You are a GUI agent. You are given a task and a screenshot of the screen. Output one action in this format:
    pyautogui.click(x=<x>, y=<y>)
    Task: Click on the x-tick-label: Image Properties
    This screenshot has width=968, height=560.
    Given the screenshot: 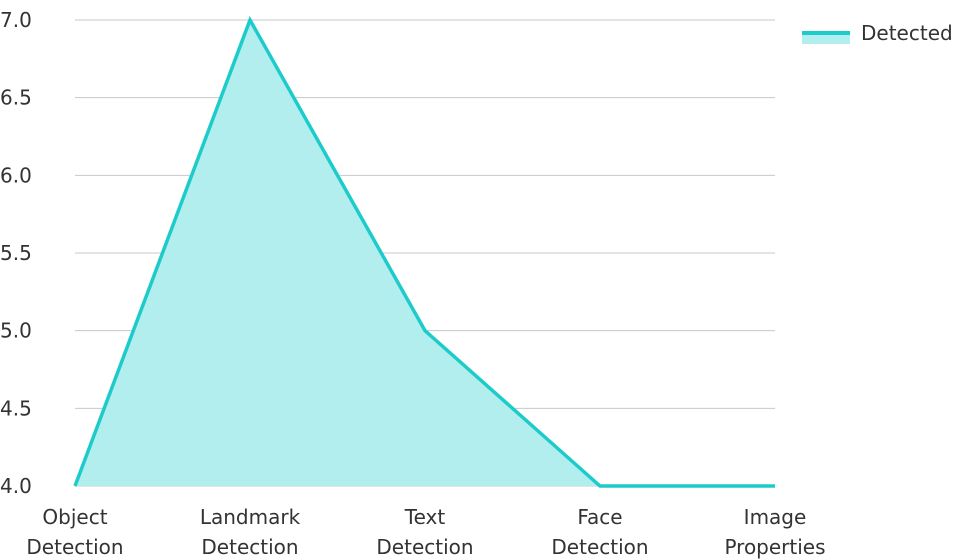 What is the action you would take?
    pyautogui.click(x=774, y=532)
    